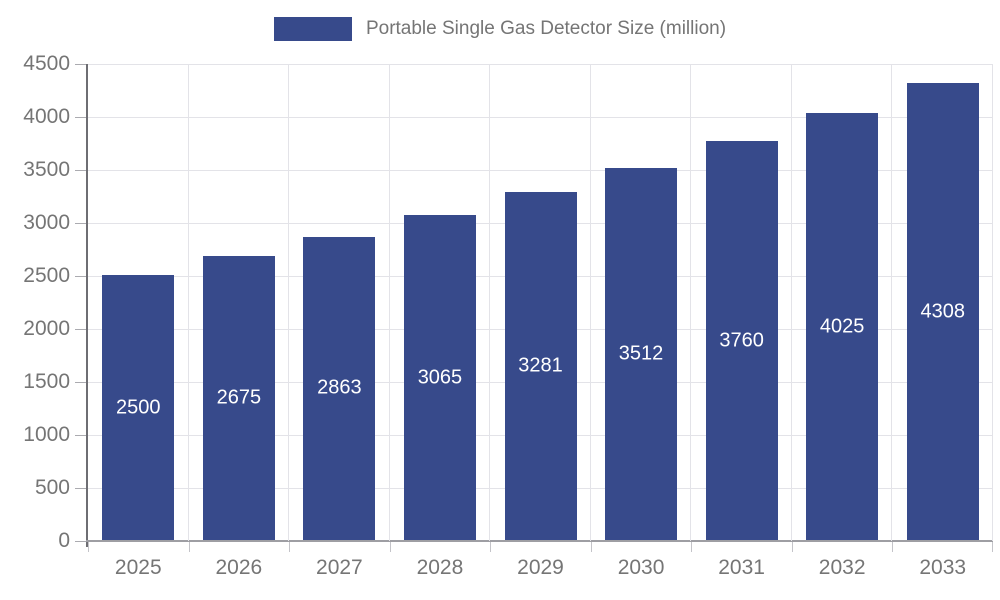 This screenshot has height=600, width=1000. Describe the element at coordinates (46, 275) in the screenshot. I see `y-axis-tick-label: 2500` at that location.